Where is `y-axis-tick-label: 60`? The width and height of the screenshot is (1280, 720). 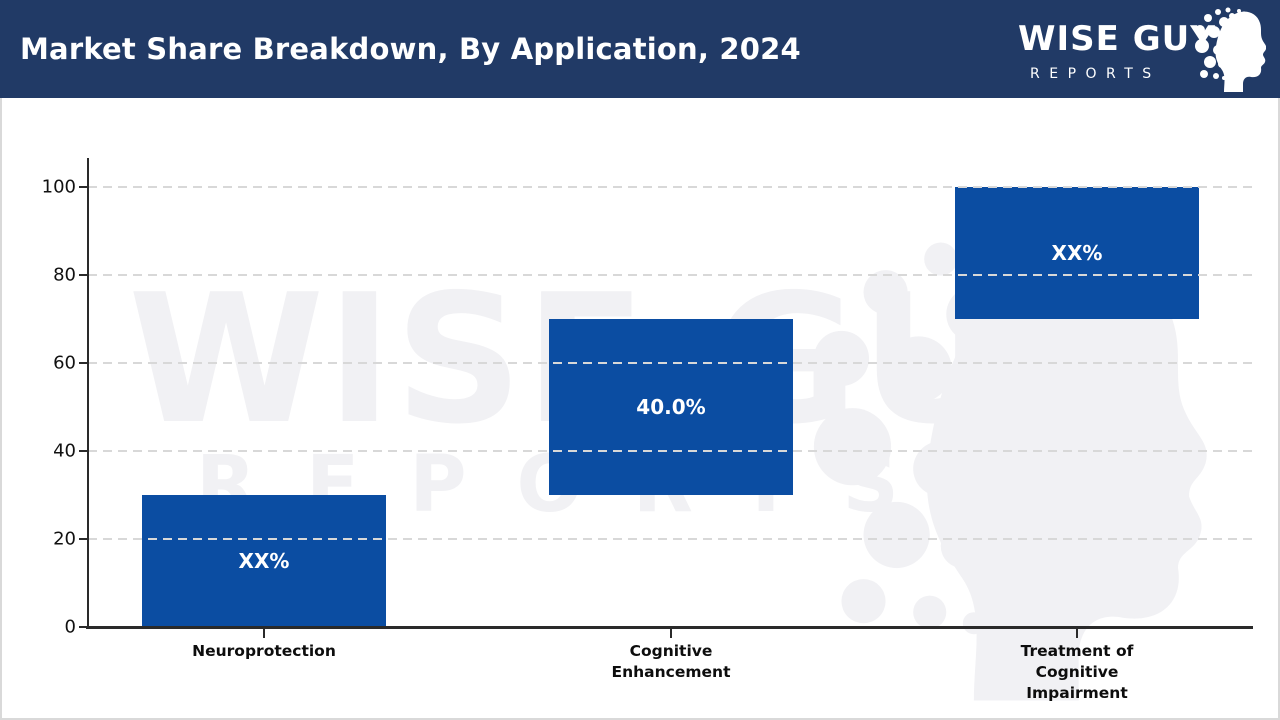
y-axis-tick-label: 60 is located at coordinates (64, 363).